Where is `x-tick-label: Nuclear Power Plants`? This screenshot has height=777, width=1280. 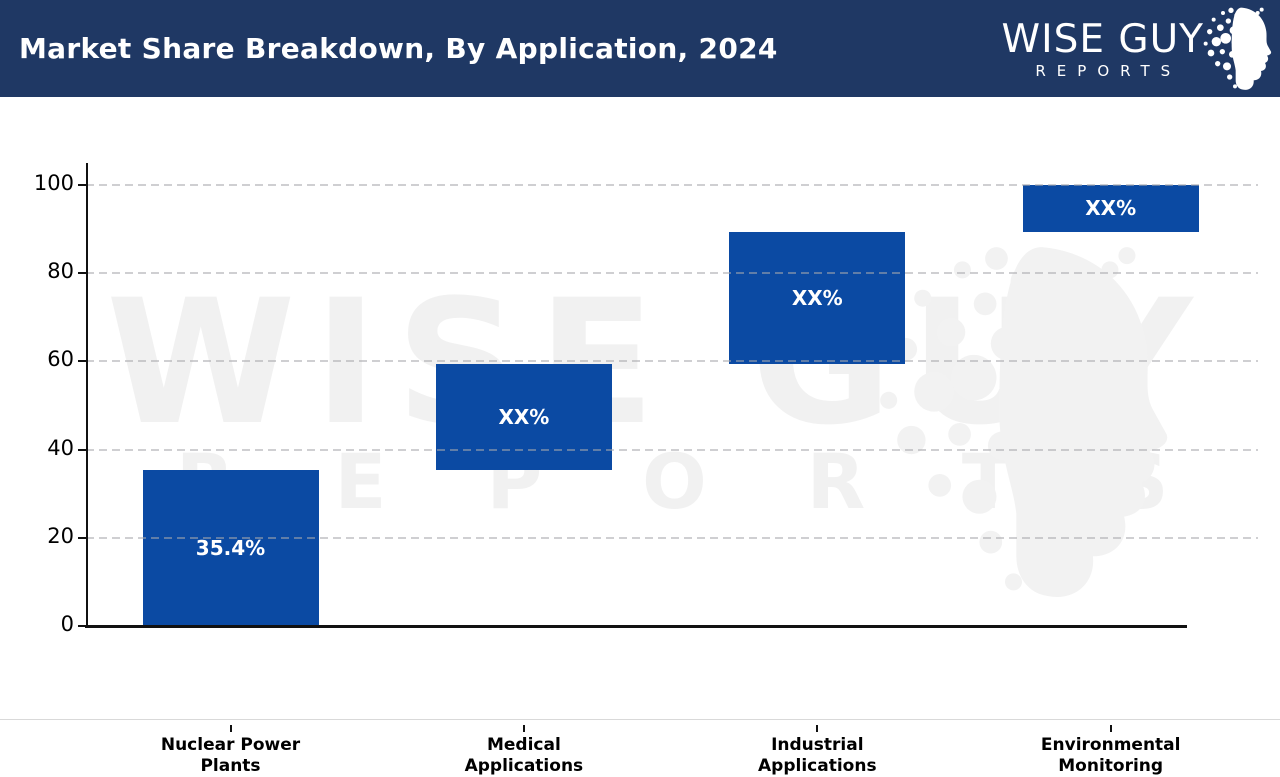
x-tick-label: Nuclear Power Plants is located at coordinates (231, 756).